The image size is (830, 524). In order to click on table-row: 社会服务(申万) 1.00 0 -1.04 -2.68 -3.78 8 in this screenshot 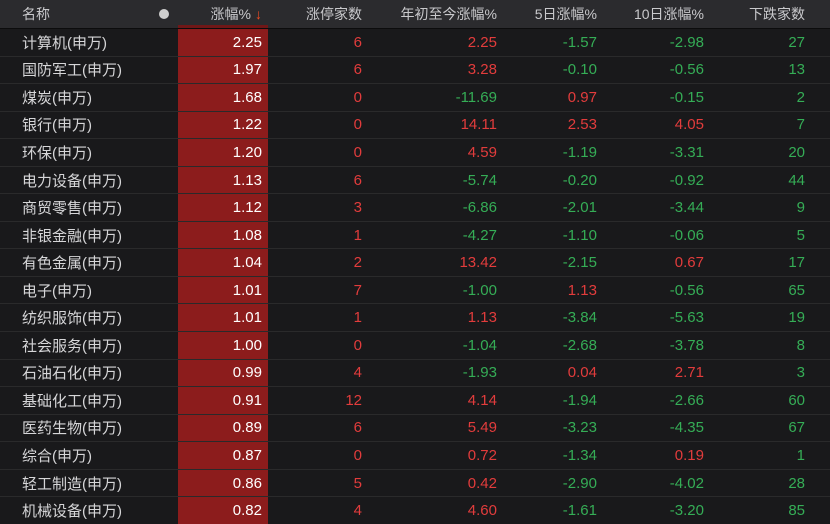, I will do `click(415, 345)`.